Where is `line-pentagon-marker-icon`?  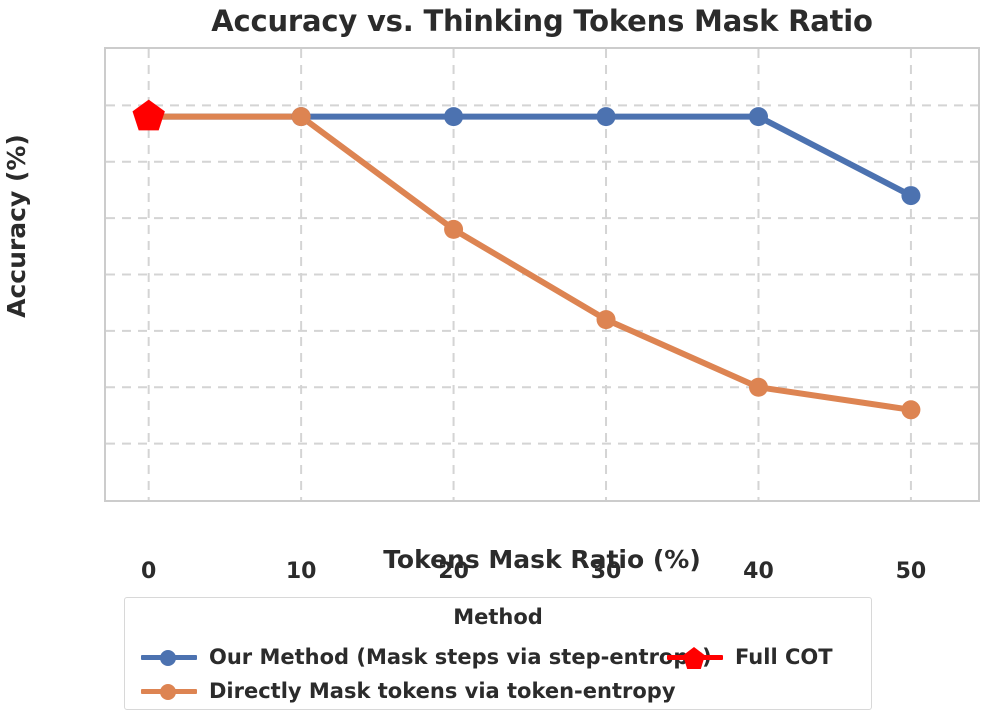
line-pentagon-marker-icon is located at coordinates (695, 657).